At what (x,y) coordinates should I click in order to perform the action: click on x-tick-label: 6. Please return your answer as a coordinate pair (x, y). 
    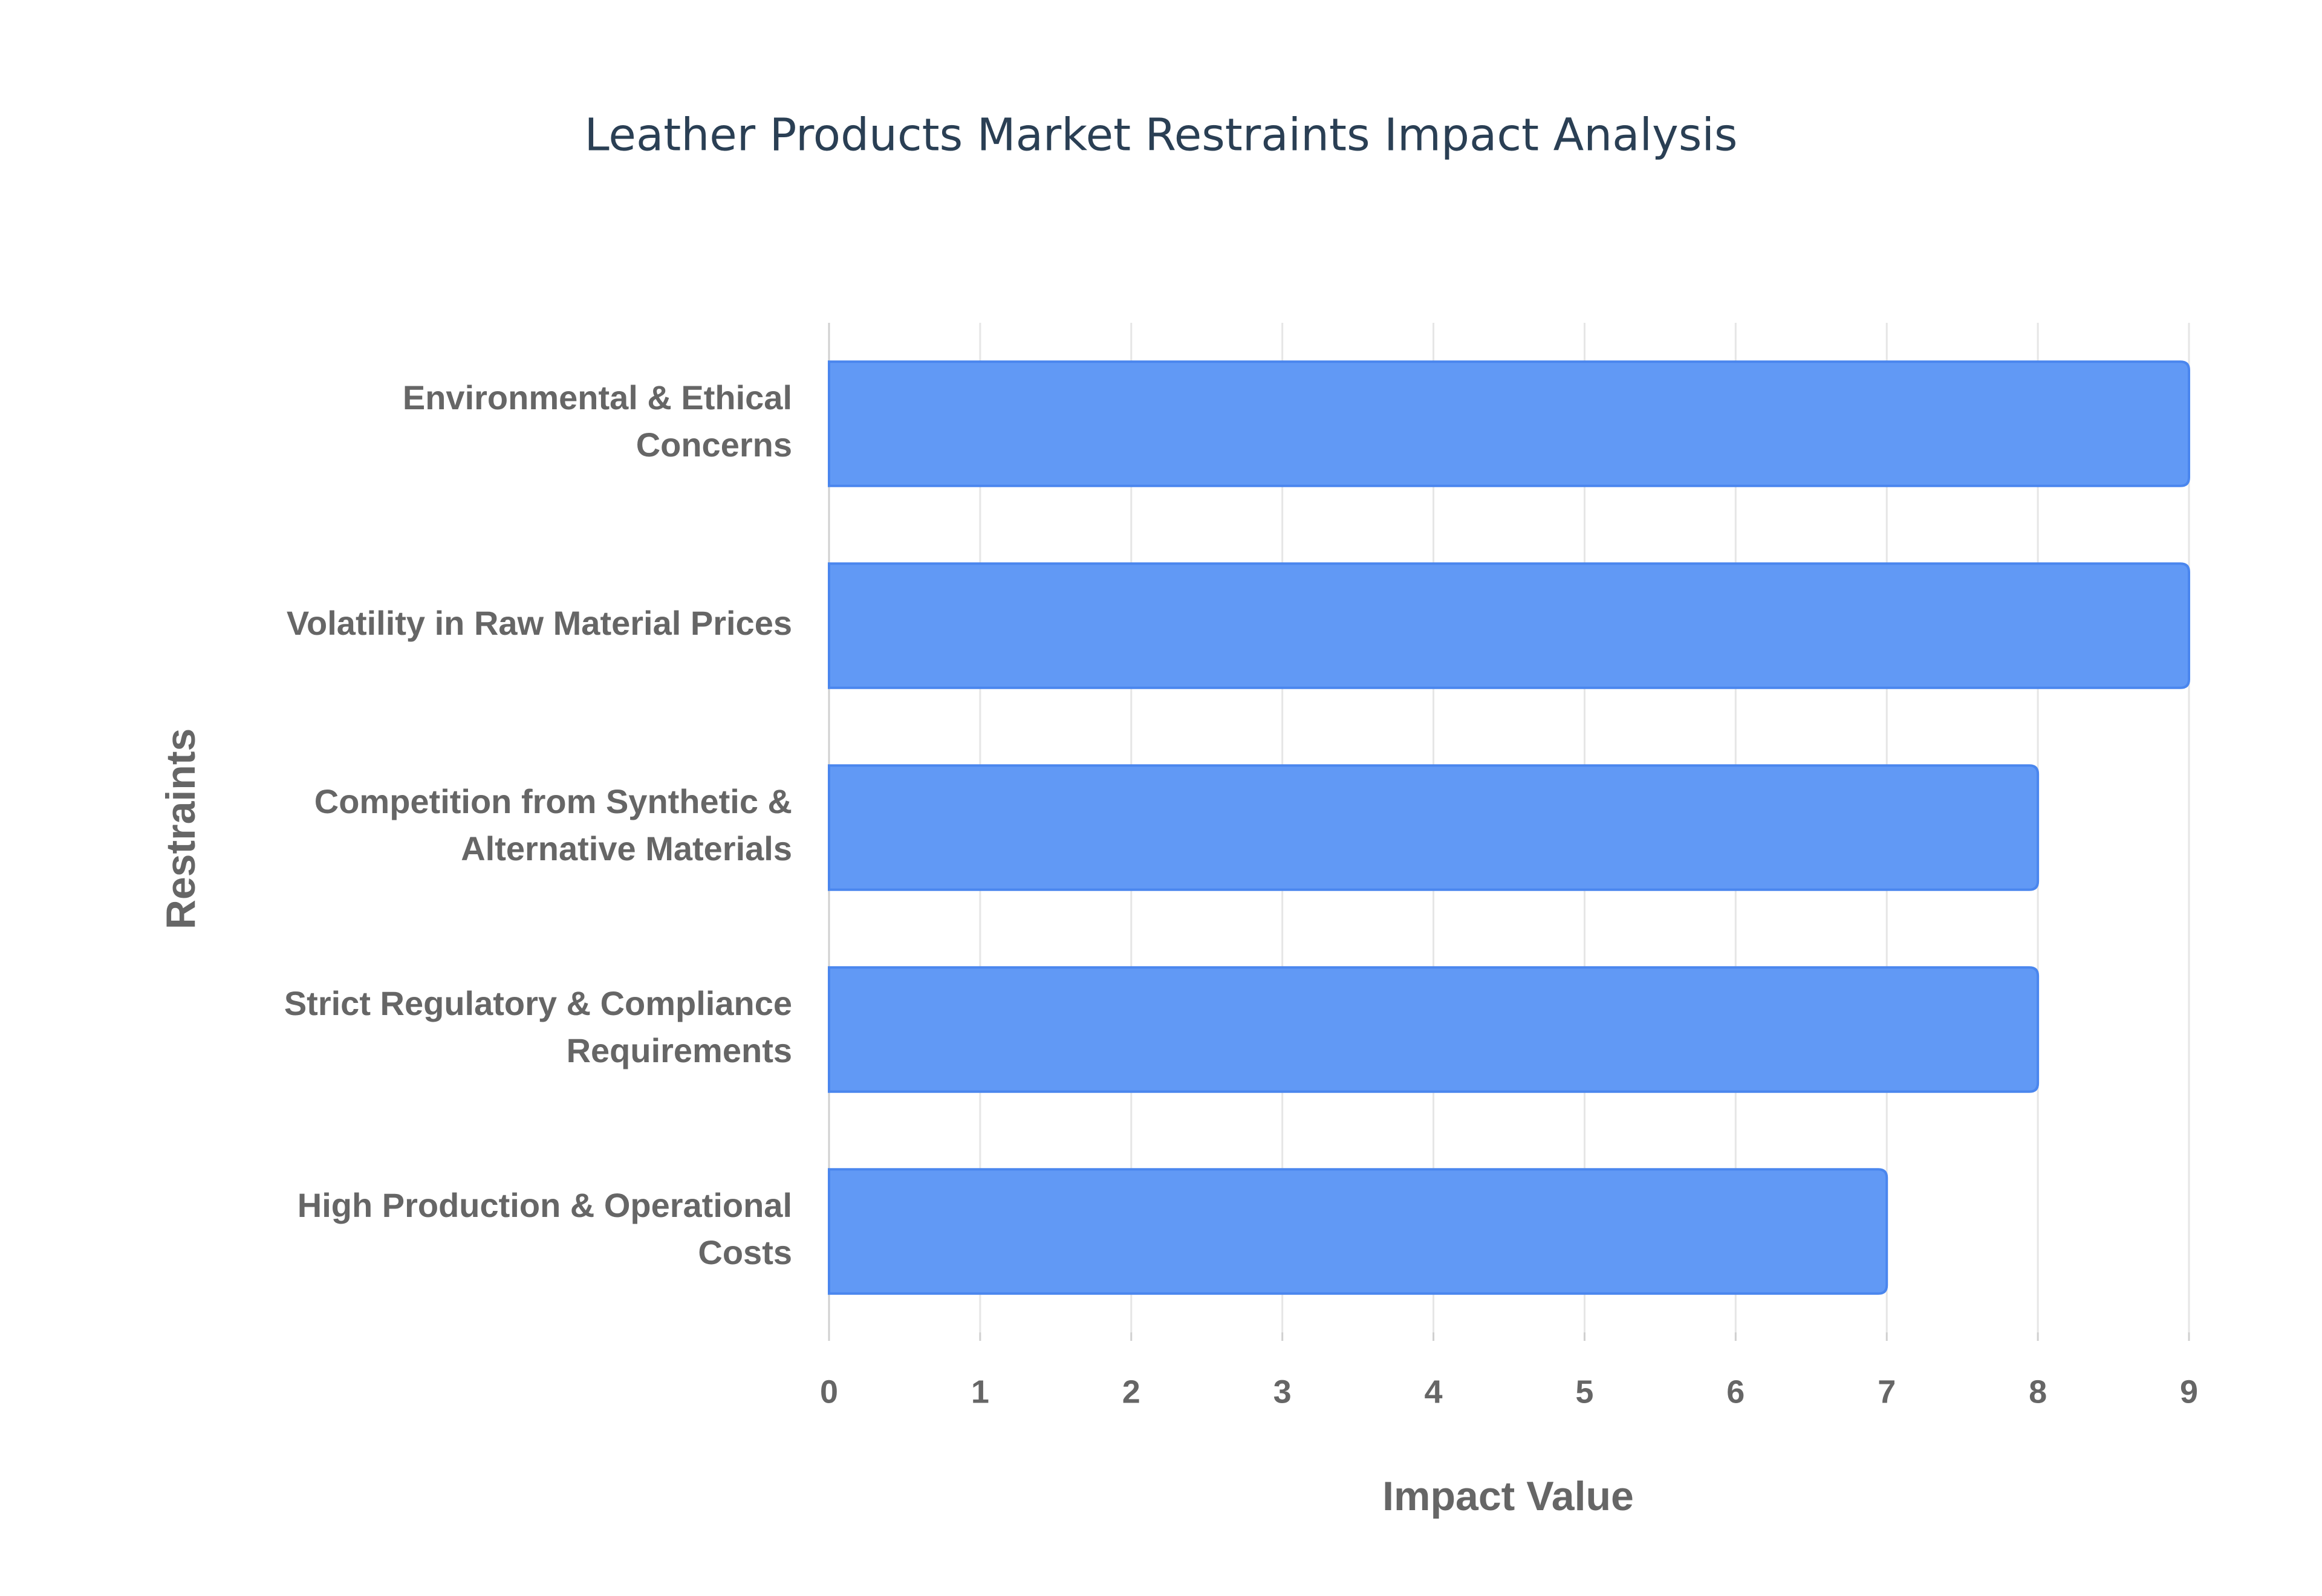
    Looking at the image, I should click on (1736, 1392).